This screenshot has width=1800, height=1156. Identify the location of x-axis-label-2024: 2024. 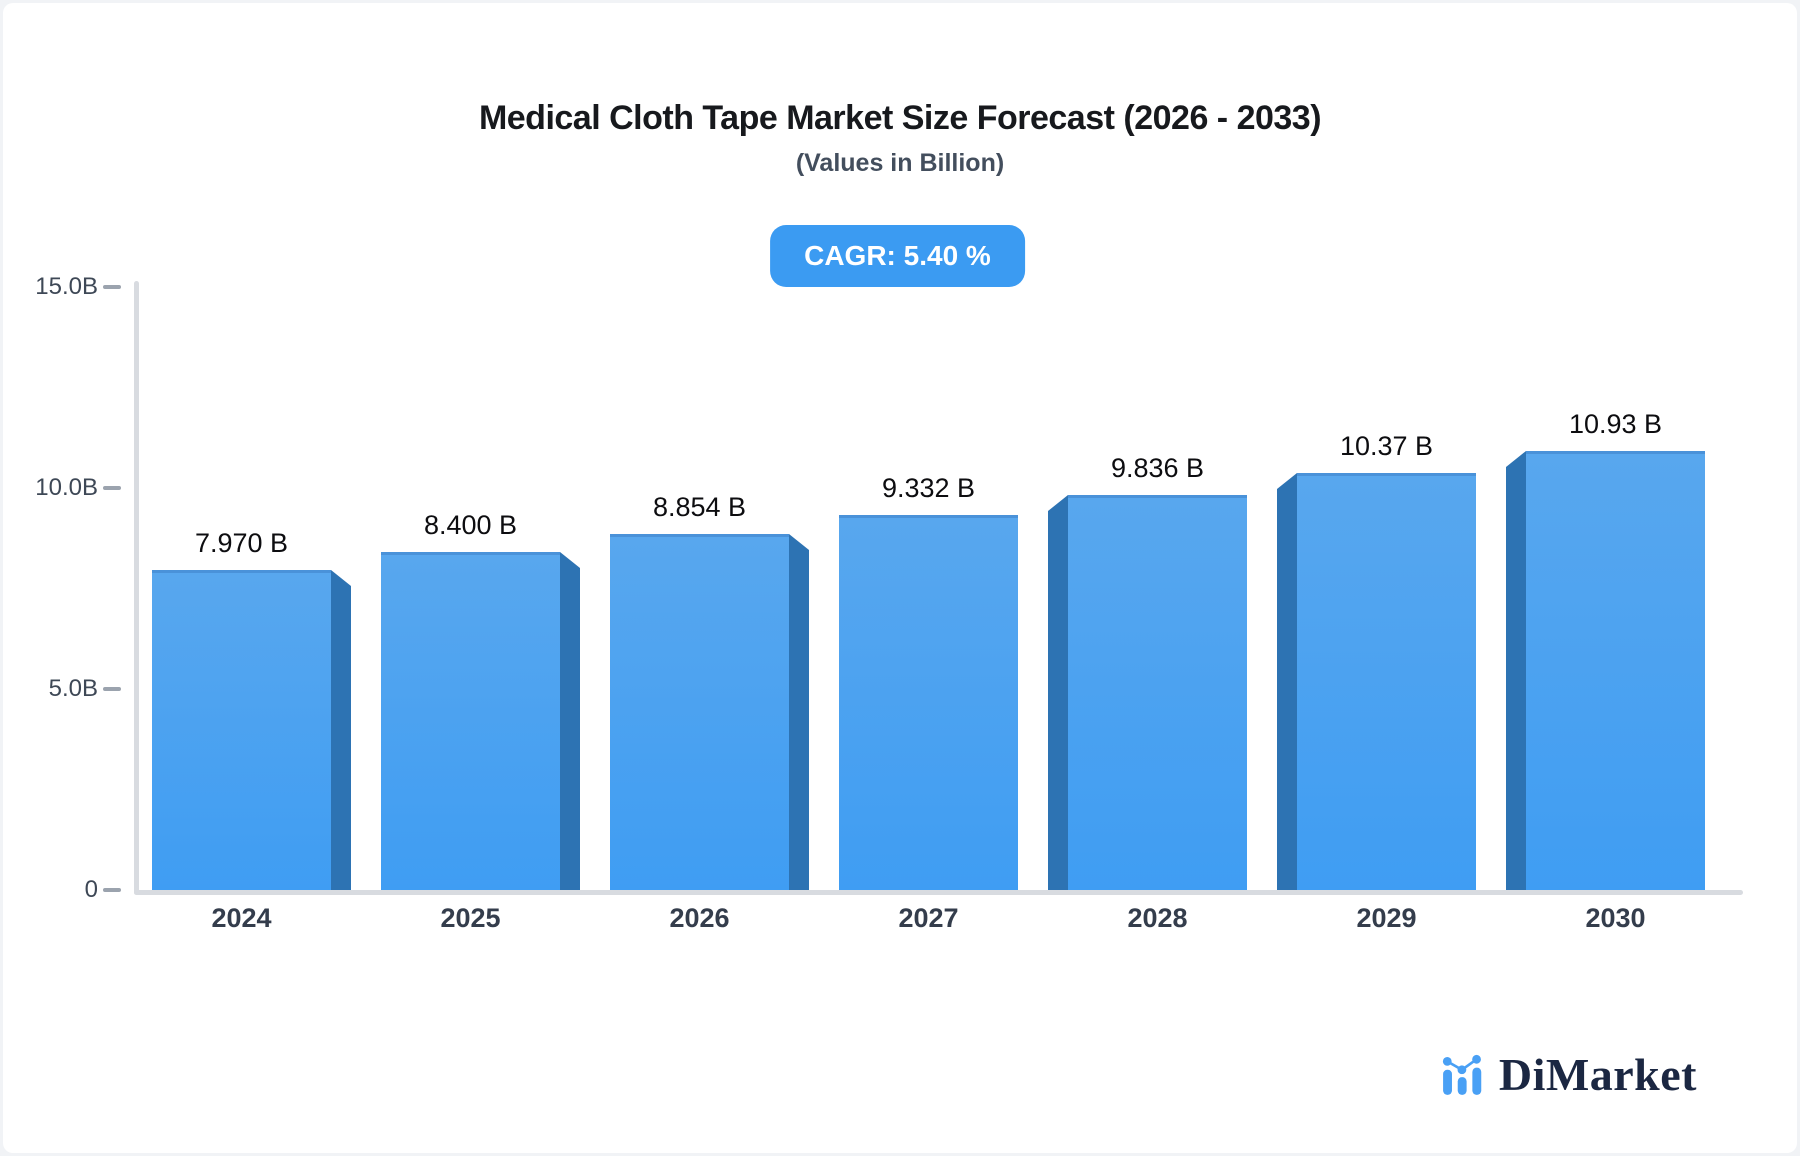
(241, 918).